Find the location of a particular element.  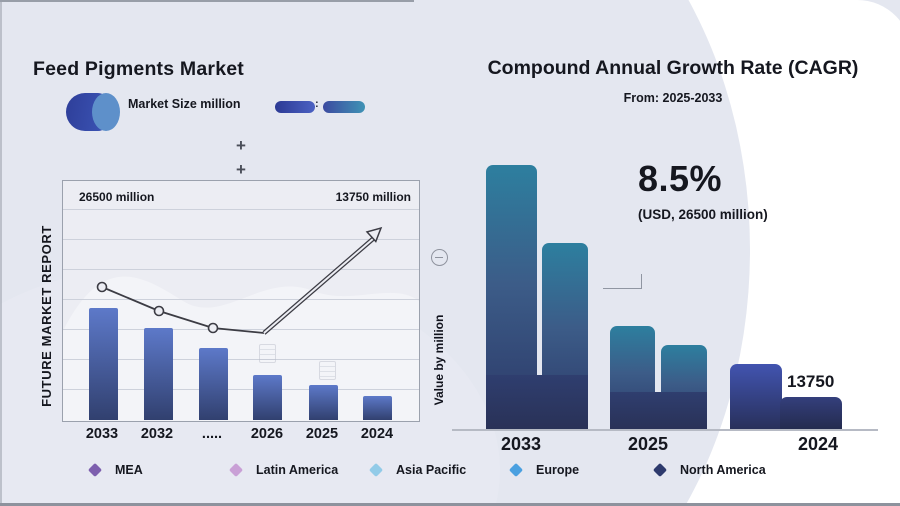

frame-bottom-line is located at coordinates (450, 504).